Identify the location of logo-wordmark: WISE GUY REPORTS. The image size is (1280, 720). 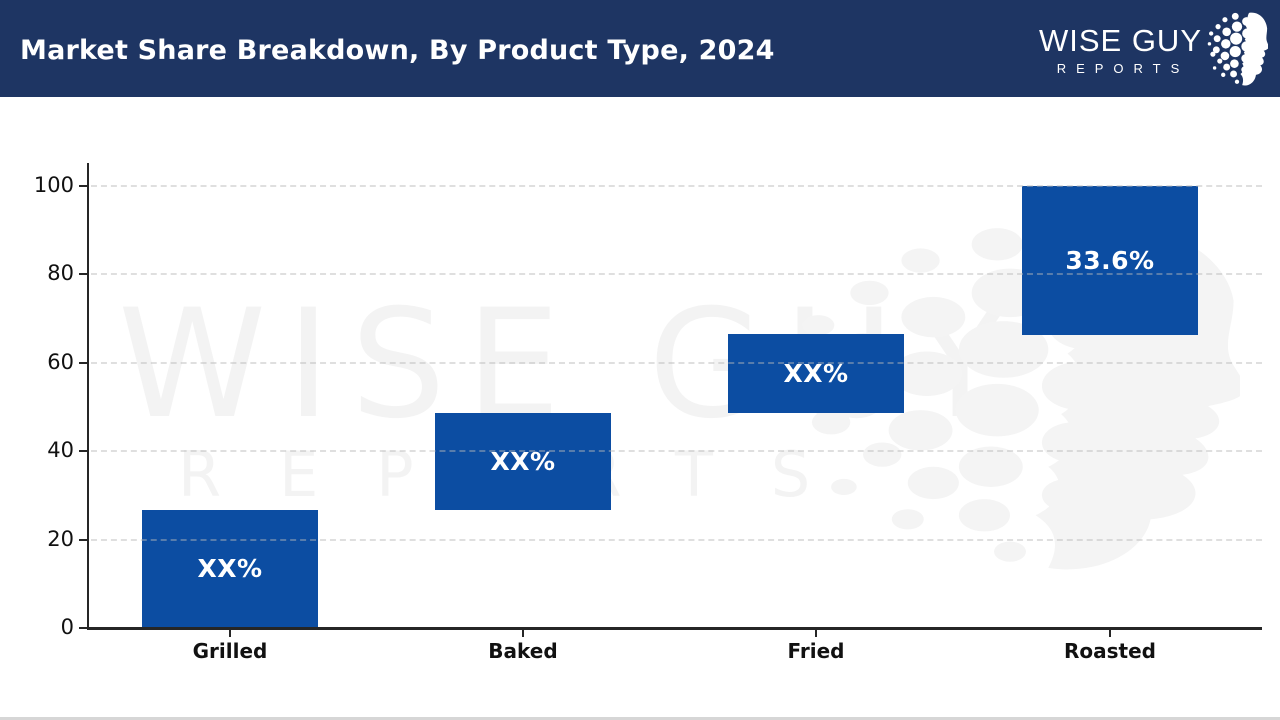
(1120, 49).